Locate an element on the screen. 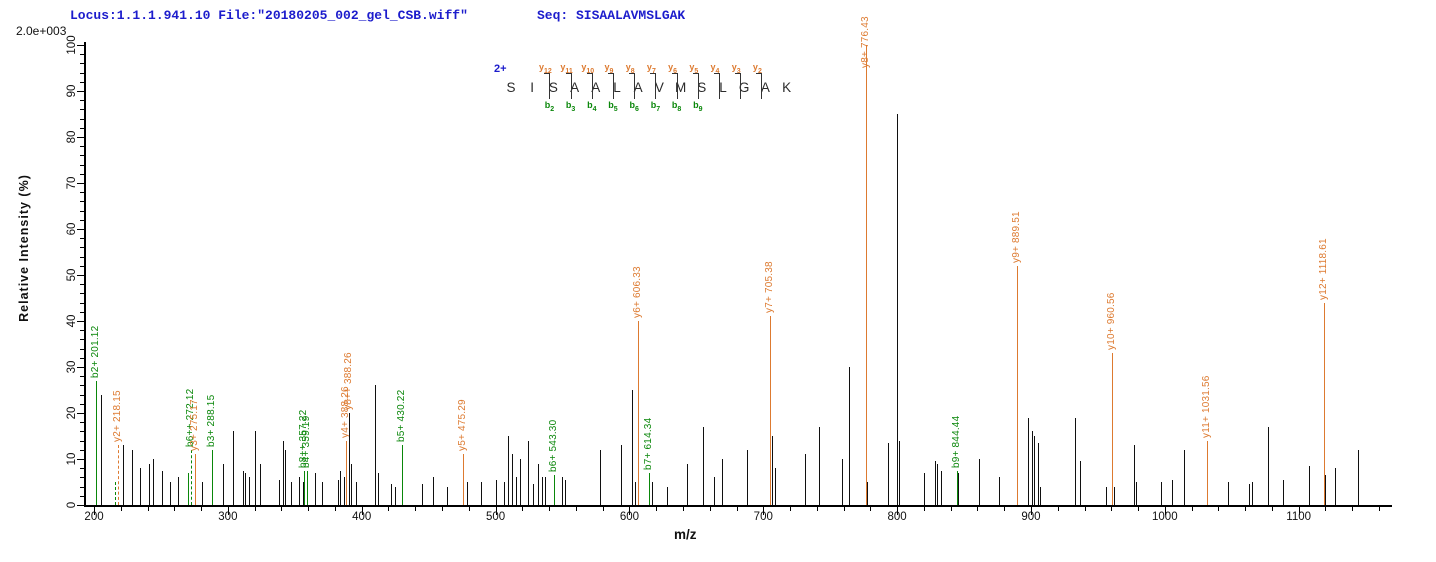 This screenshot has height=562, width=1436. x-tick-label: 300 is located at coordinates (228, 517).